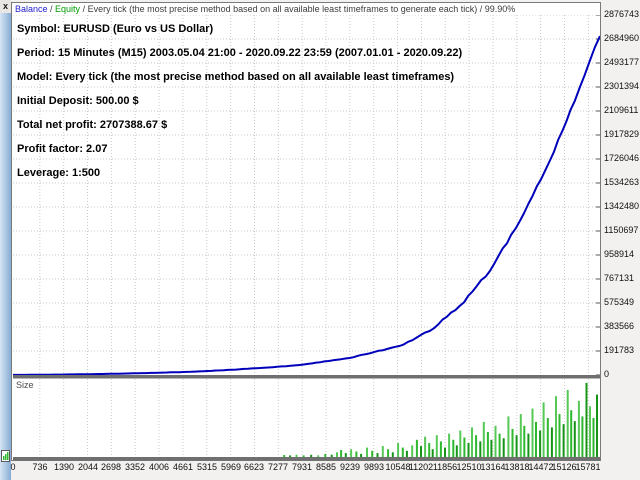  Describe the element at coordinates (302, 467) in the screenshot. I see `x-axis-label: 7931` at that location.